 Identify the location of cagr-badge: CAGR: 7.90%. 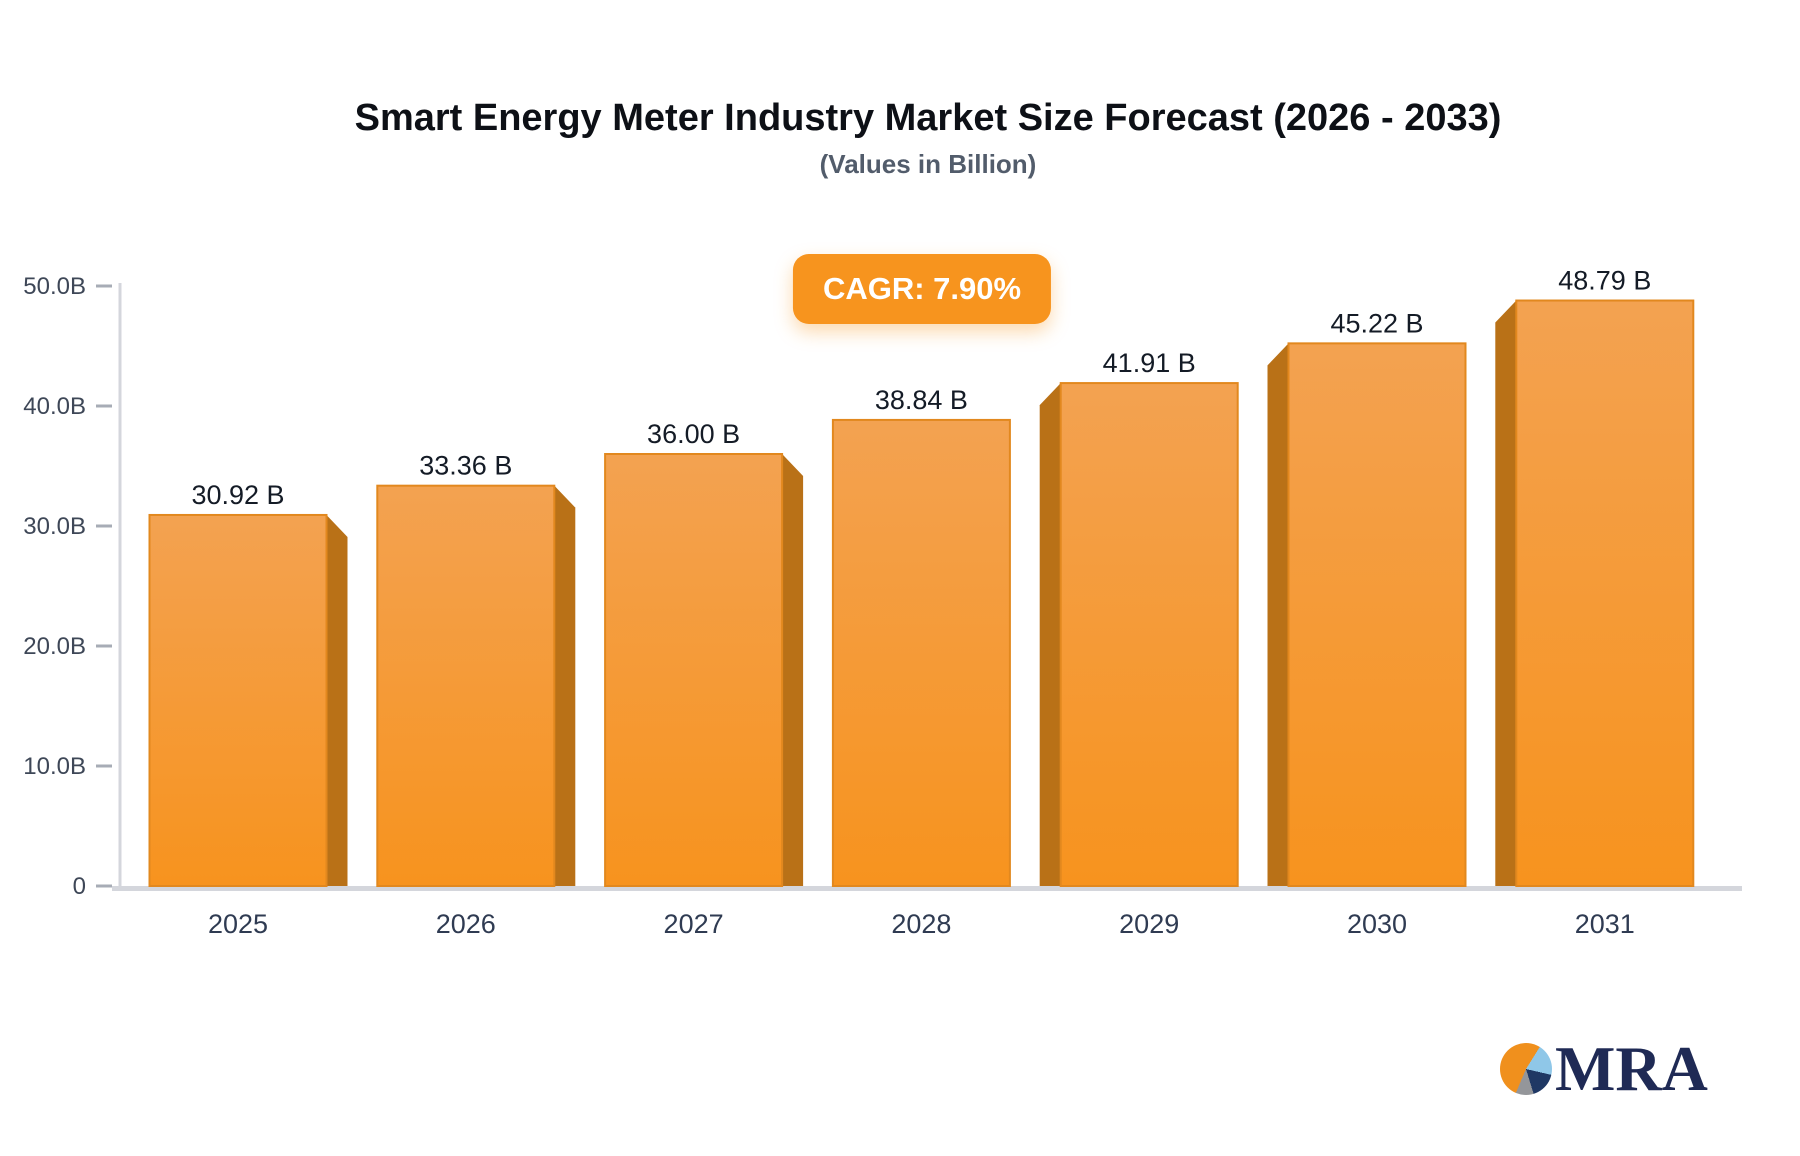
(922, 289).